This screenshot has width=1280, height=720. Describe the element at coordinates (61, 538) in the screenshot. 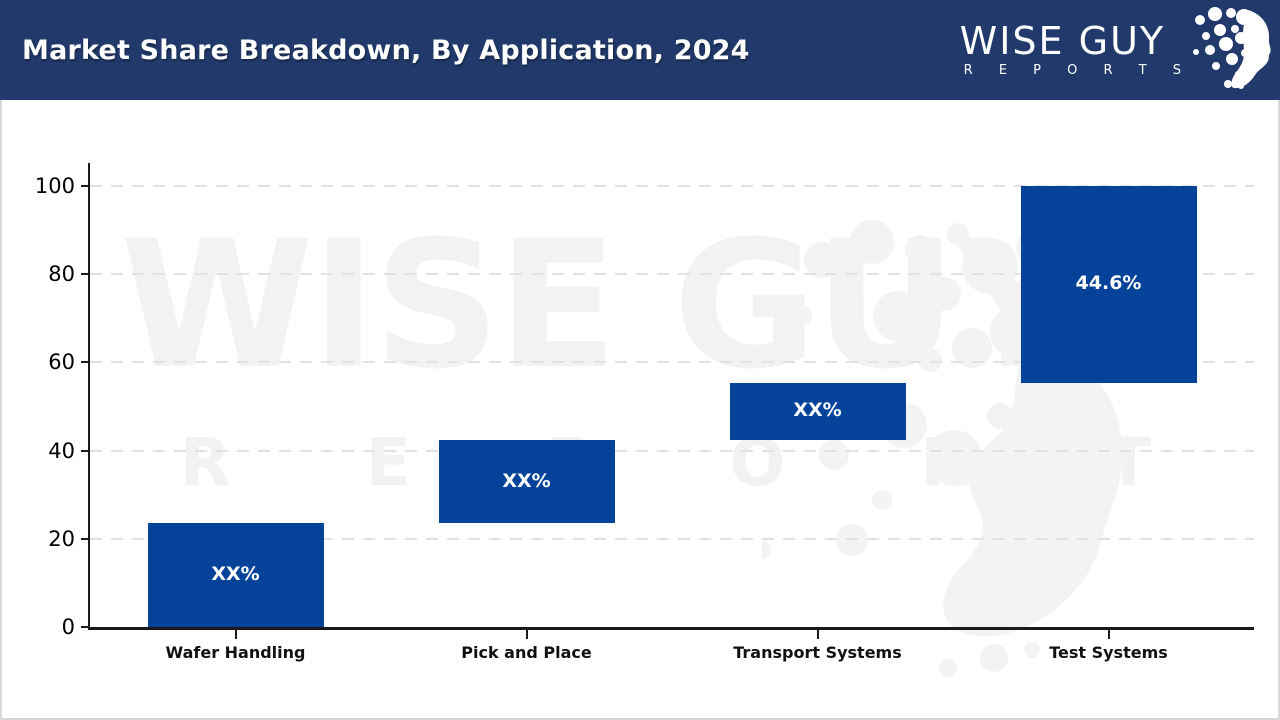

I see `y-tick-label-20: 20` at that location.